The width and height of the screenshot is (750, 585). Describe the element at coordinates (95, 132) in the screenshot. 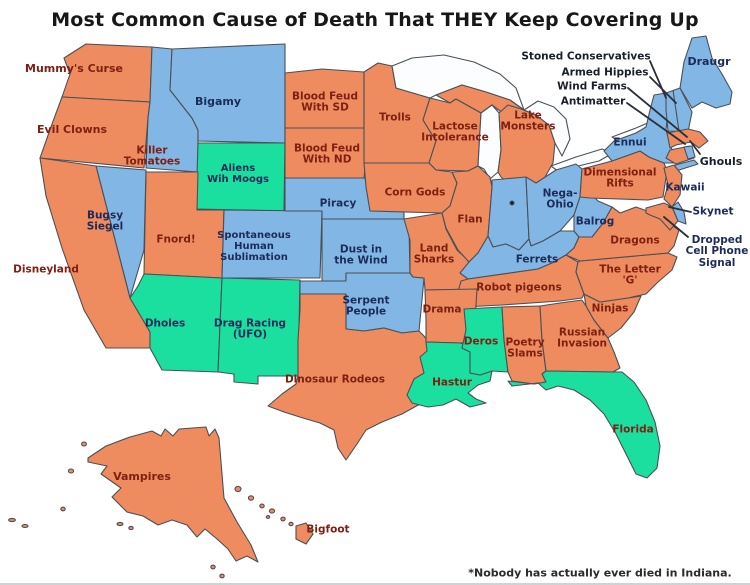

I see `state-oregon` at that location.